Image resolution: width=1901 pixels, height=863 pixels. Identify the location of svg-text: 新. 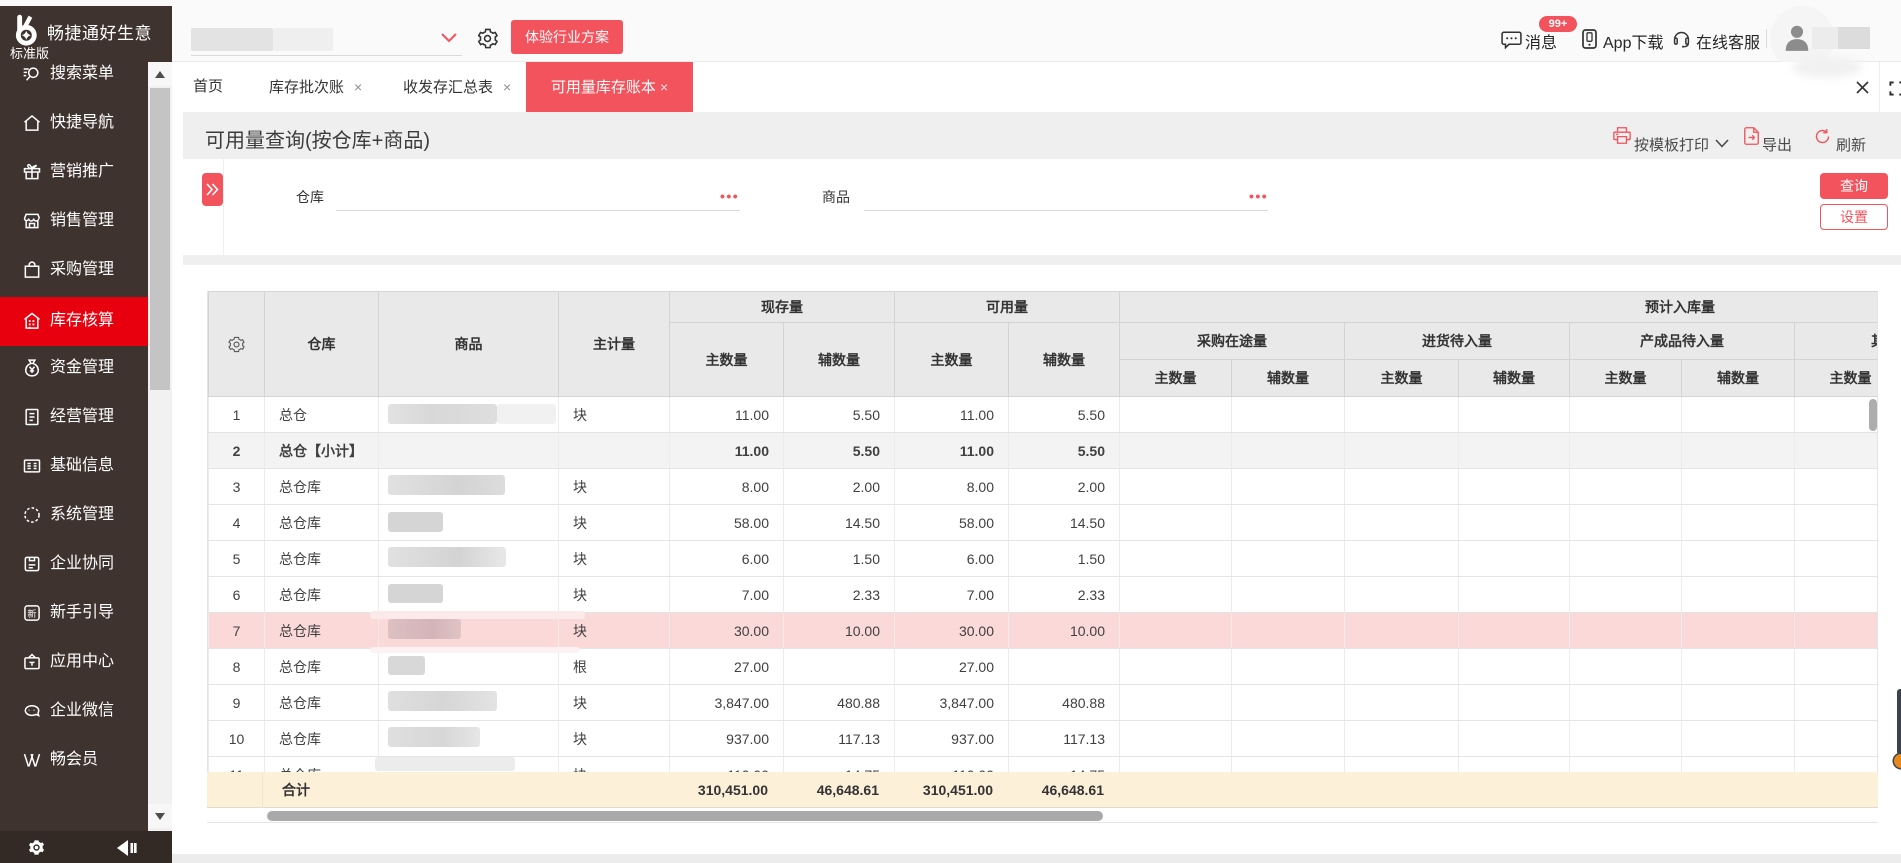
(31, 613).